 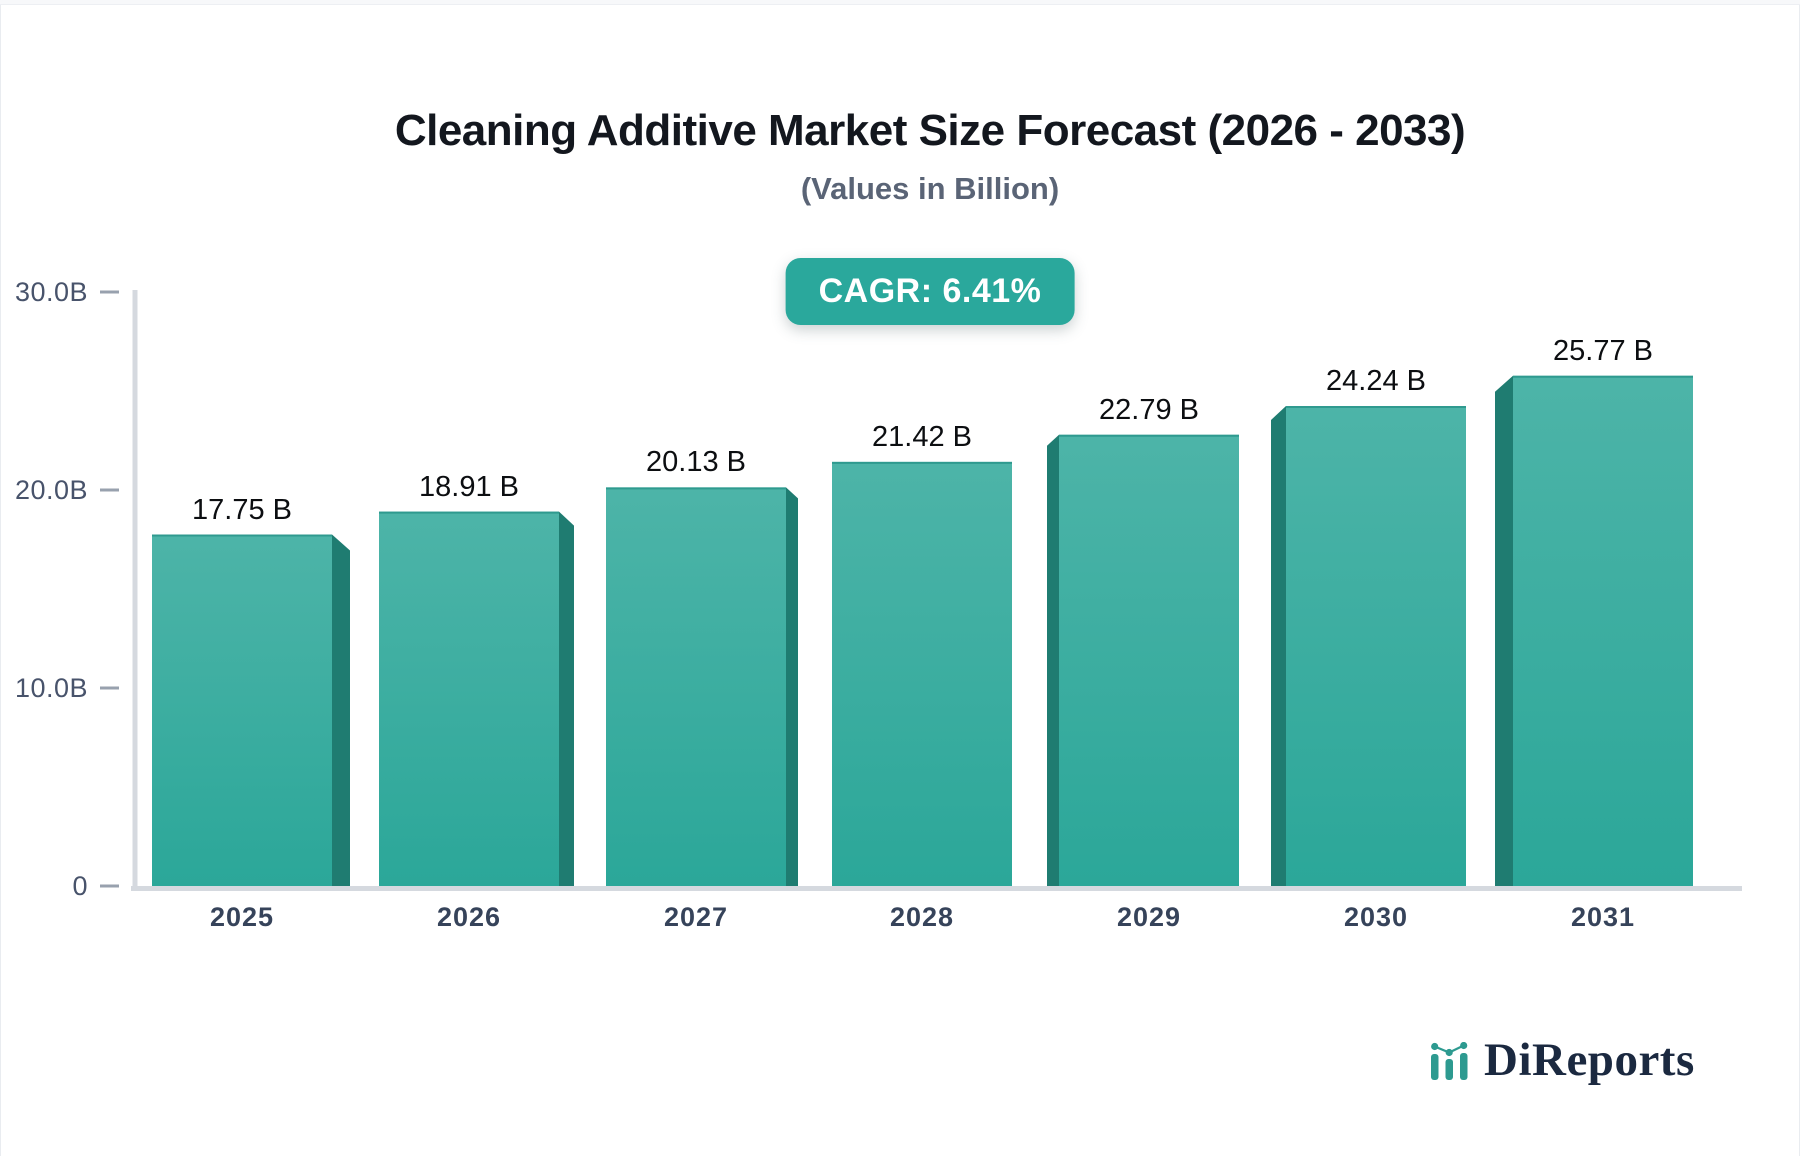 I want to click on top-border-strip, so click(x=900, y=2).